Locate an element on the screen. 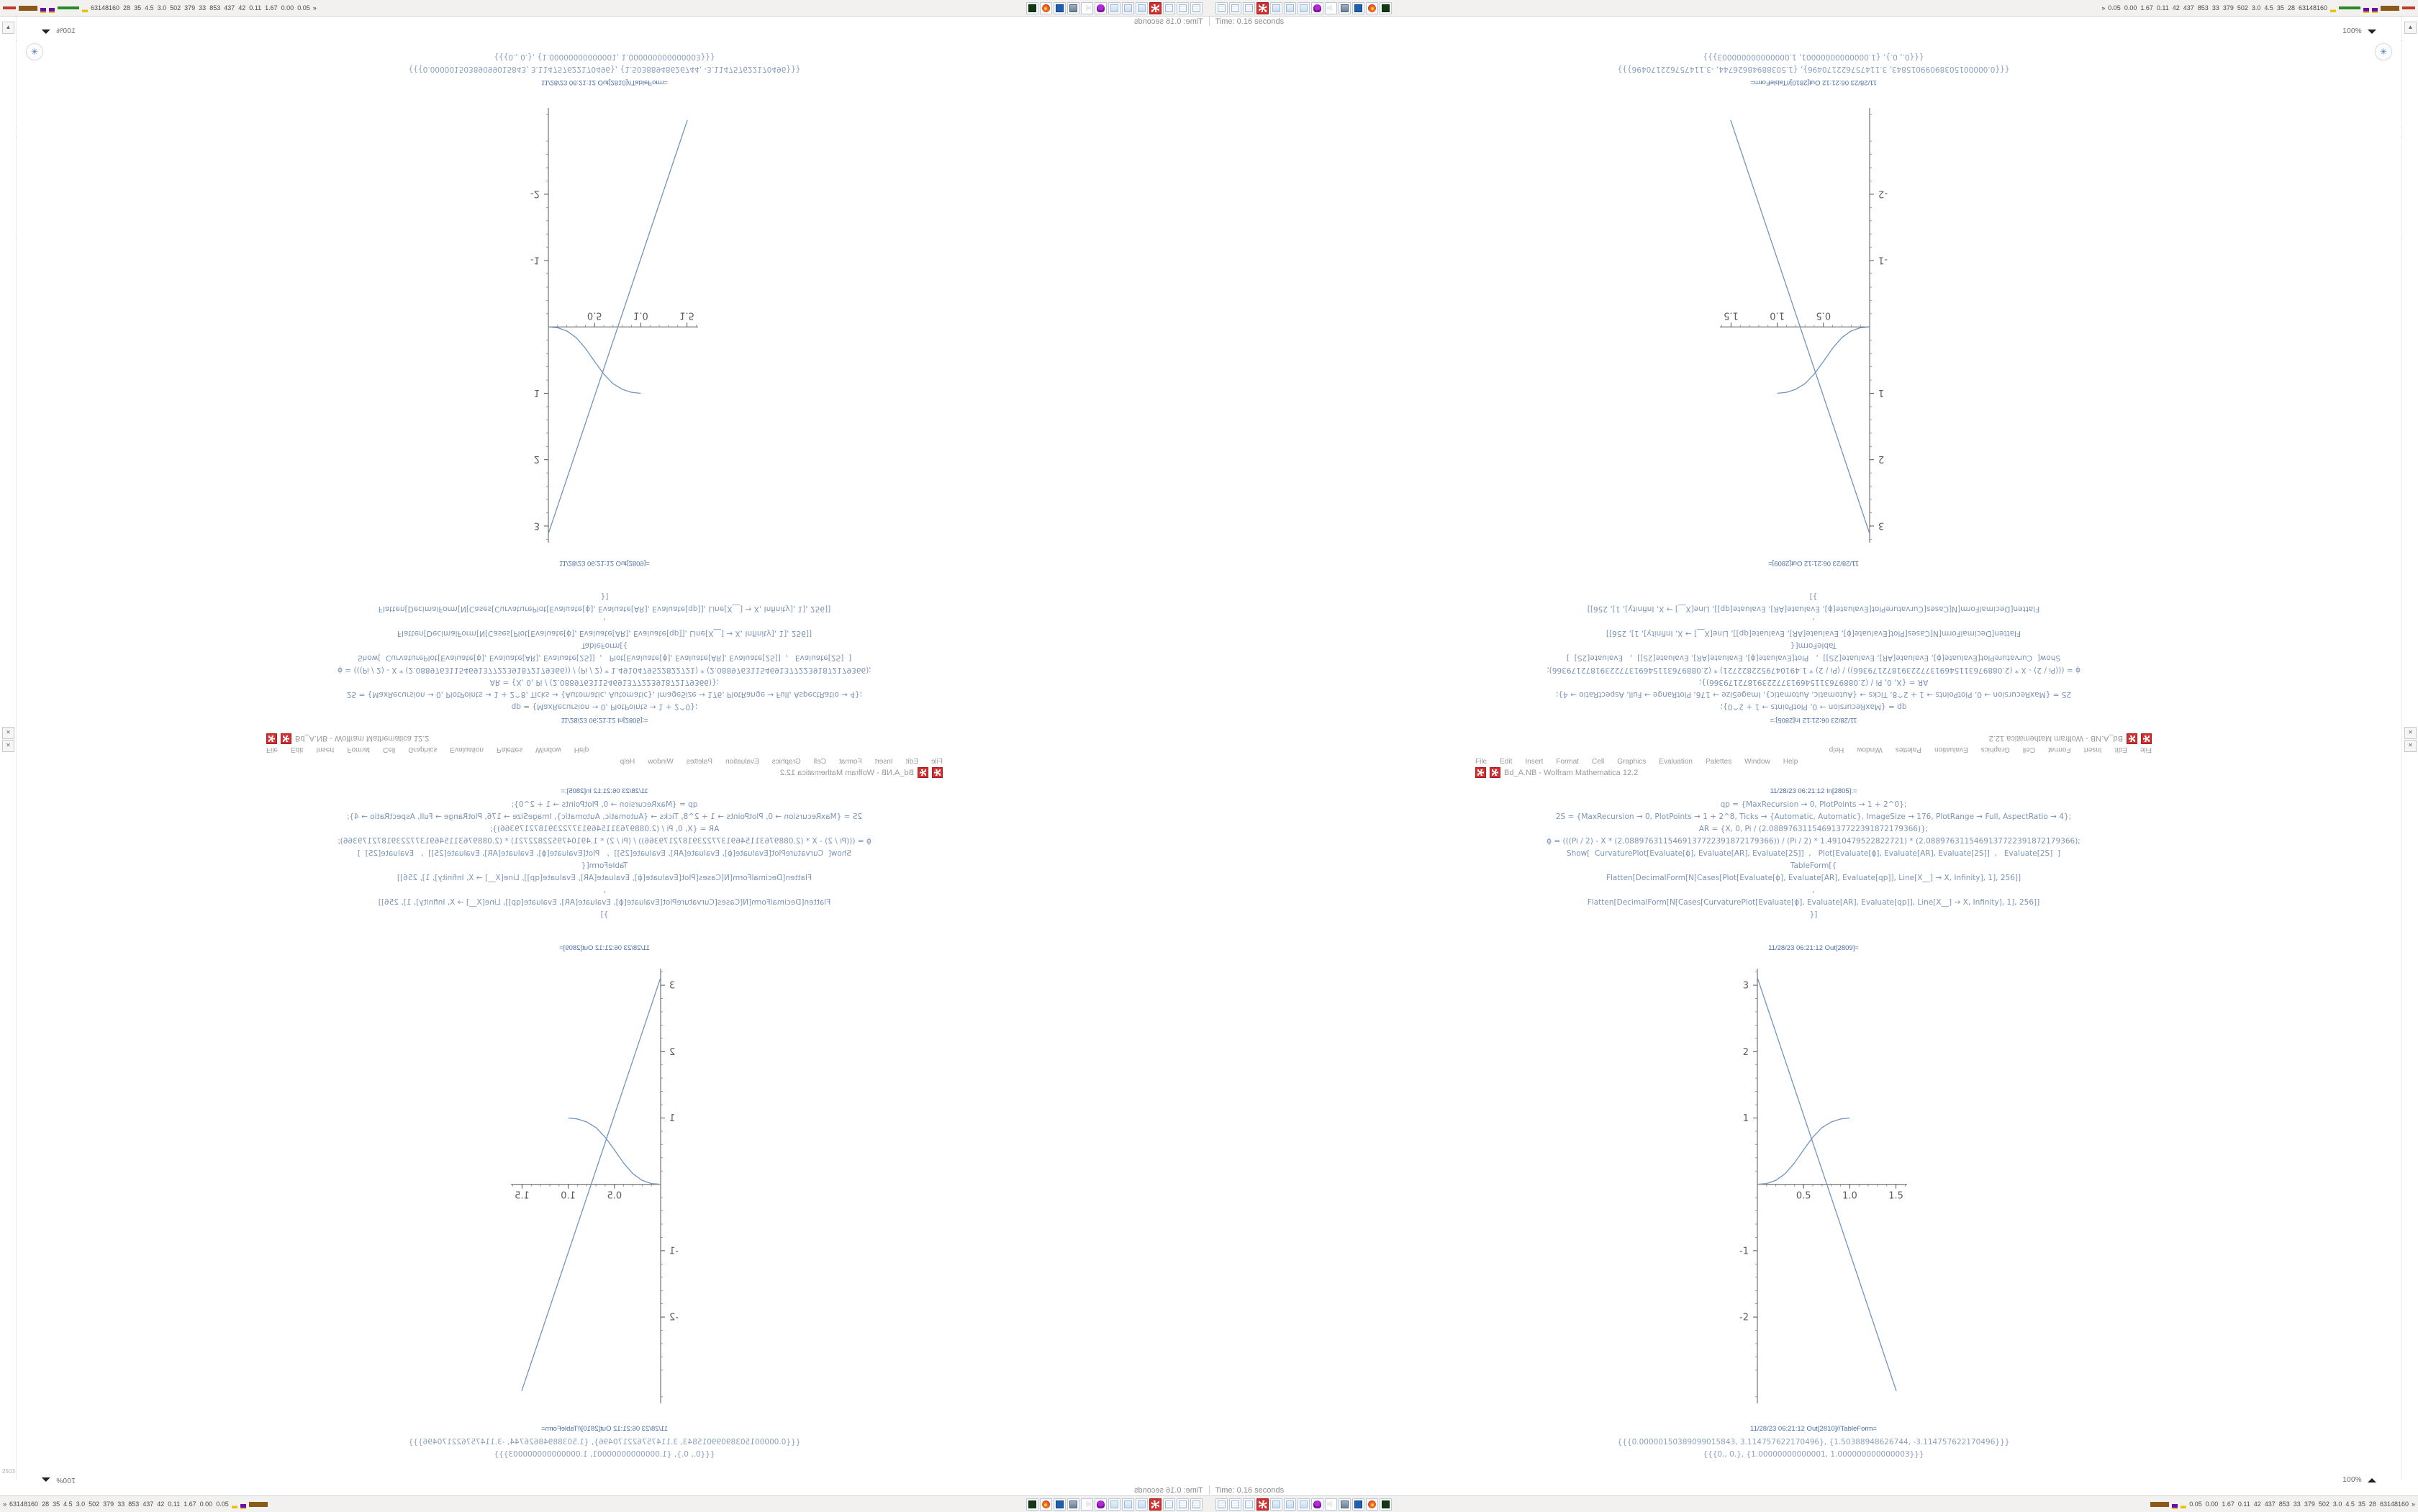 This screenshot has height=1512, width=2418. zoom-control-mirrored-bottom: 100% is located at coordinates (59, 1480).